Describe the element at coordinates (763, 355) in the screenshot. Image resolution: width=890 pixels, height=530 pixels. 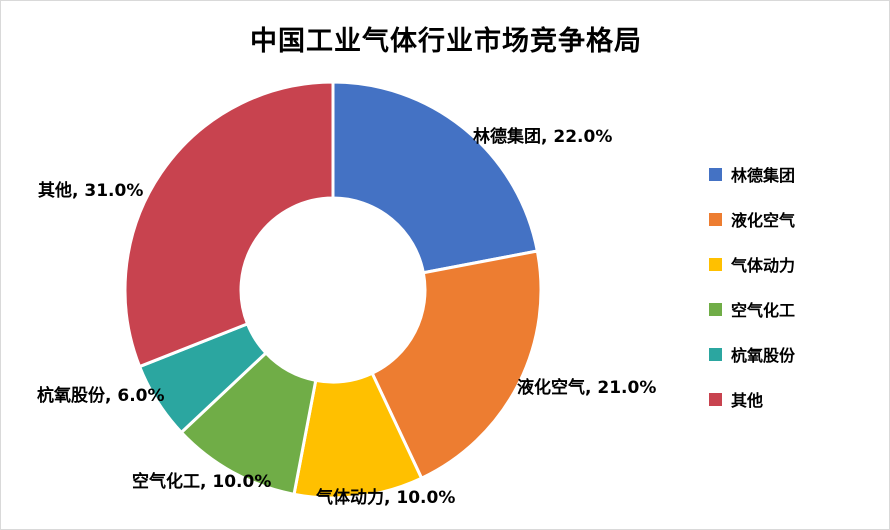
I see `legend-item-label: 杭氧股份` at that location.